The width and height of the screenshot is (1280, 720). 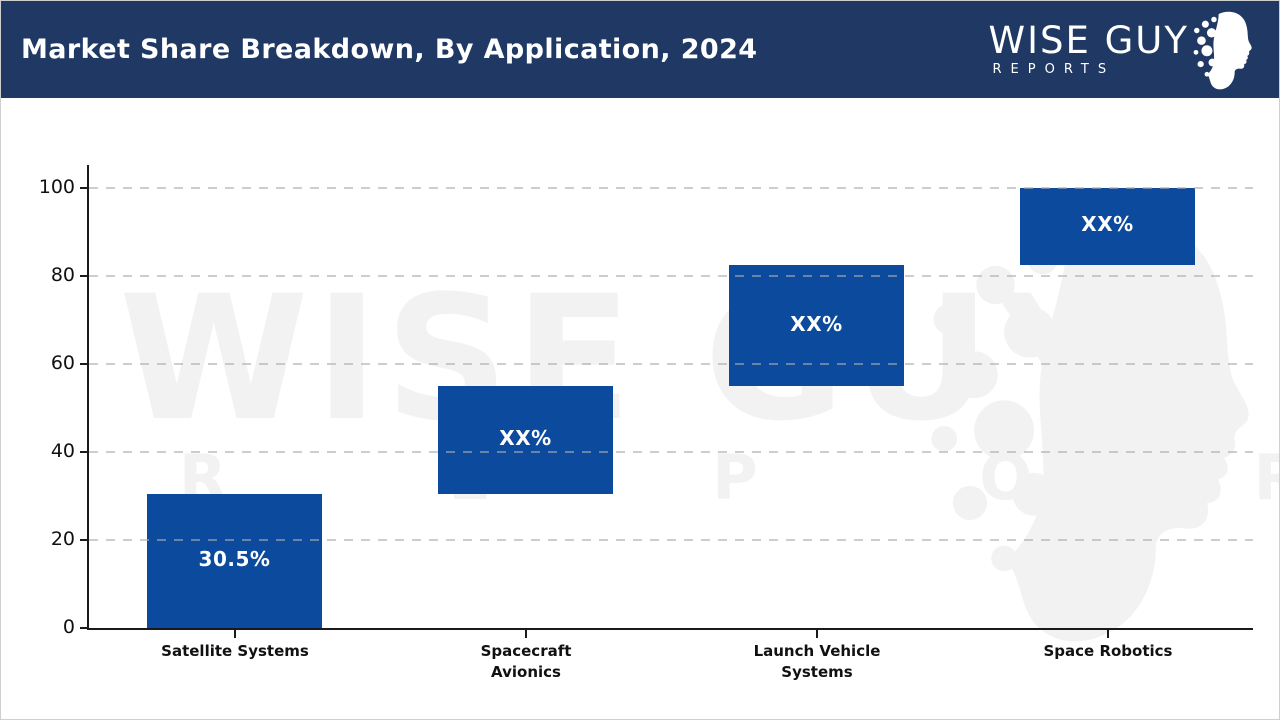 I want to click on y-tick-label: 60, so click(x=62, y=363).